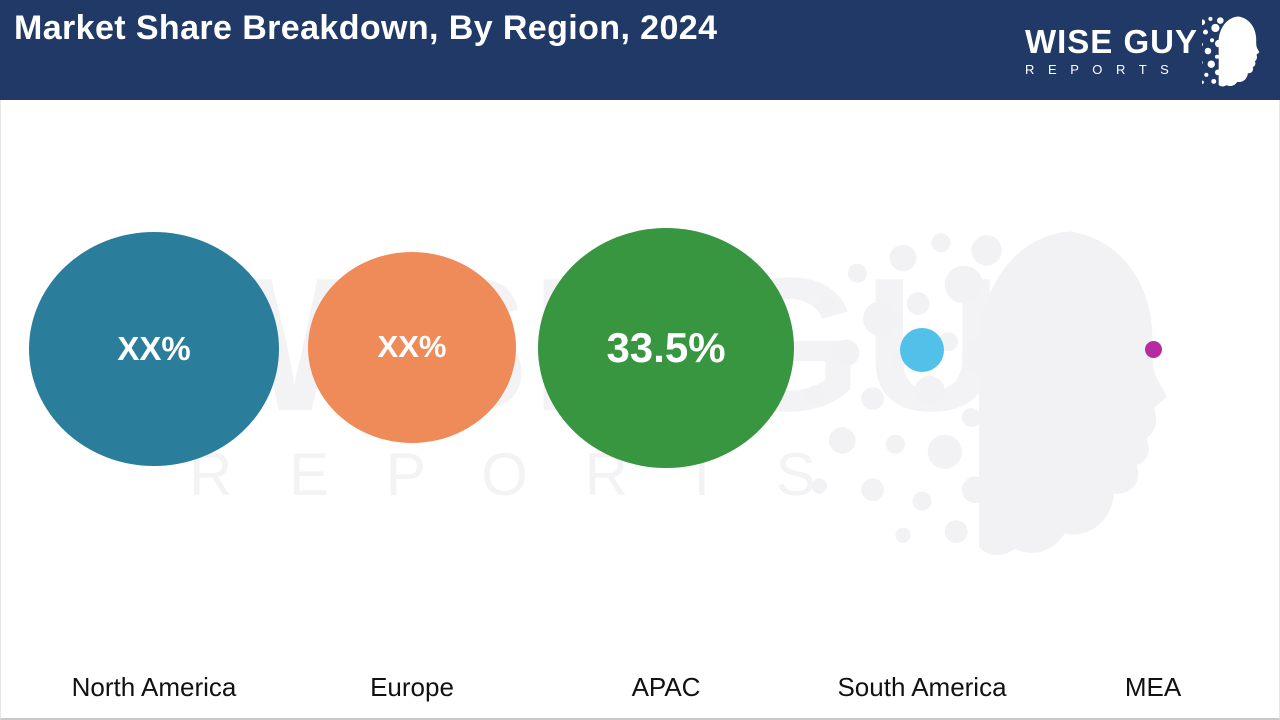  What do you see at coordinates (922, 350) in the screenshot?
I see `bubble-south-america` at bounding box center [922, 350].